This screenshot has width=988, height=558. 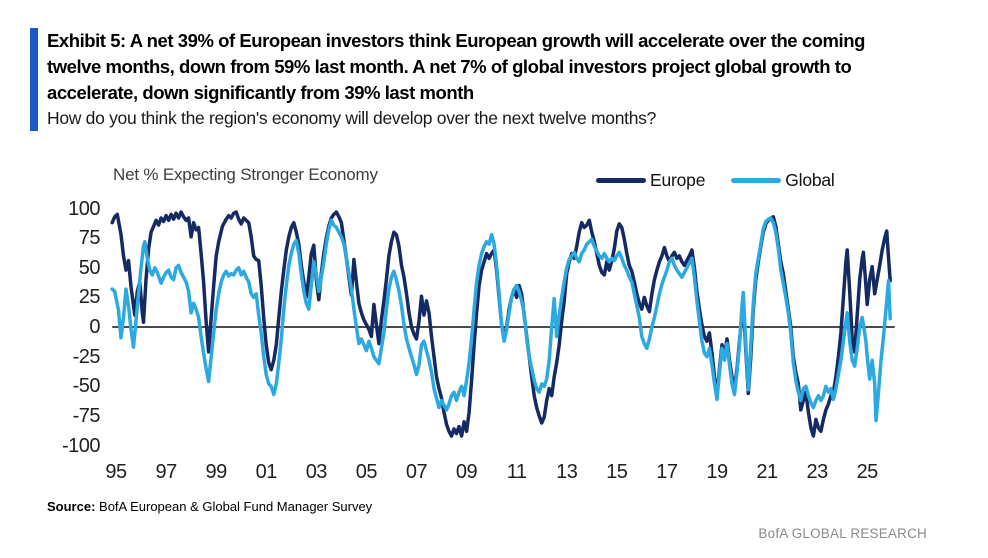 I want to click on chart-legend: Europe Global, so click(x=715, y=180).